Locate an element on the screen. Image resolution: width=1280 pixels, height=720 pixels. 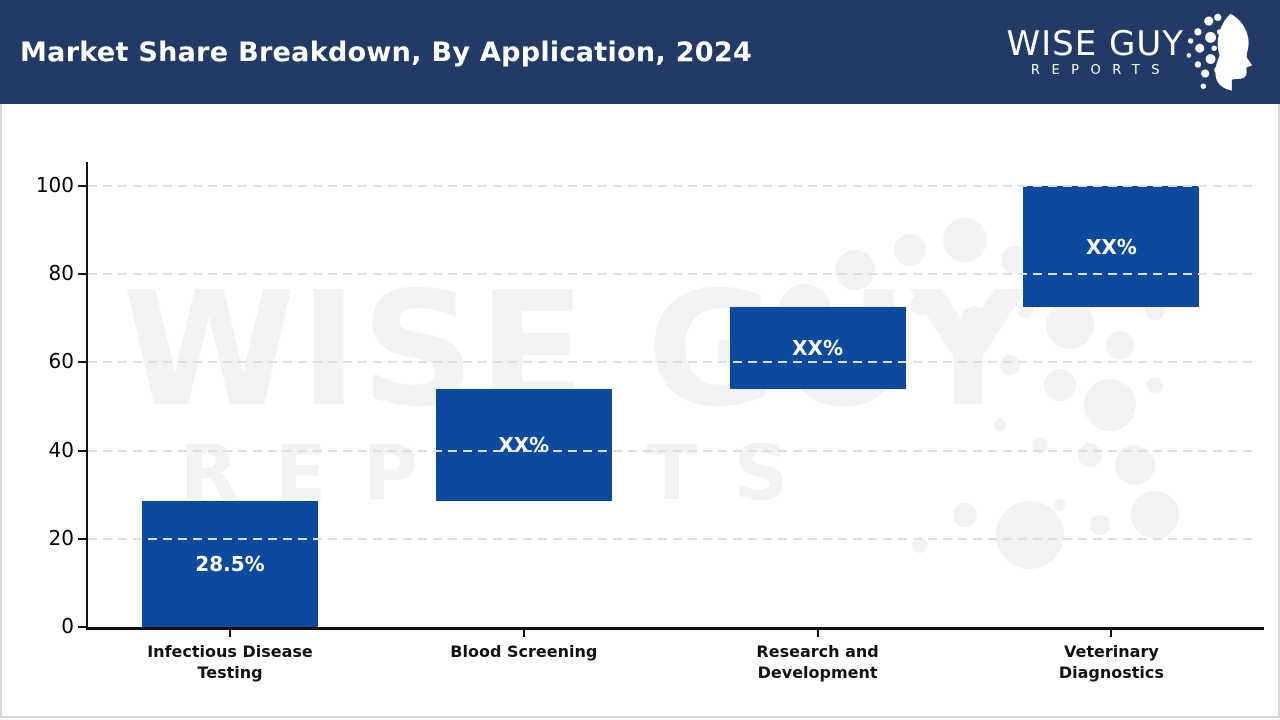
category-label-line: Diagnostics is located at coordinates (1111, 672).